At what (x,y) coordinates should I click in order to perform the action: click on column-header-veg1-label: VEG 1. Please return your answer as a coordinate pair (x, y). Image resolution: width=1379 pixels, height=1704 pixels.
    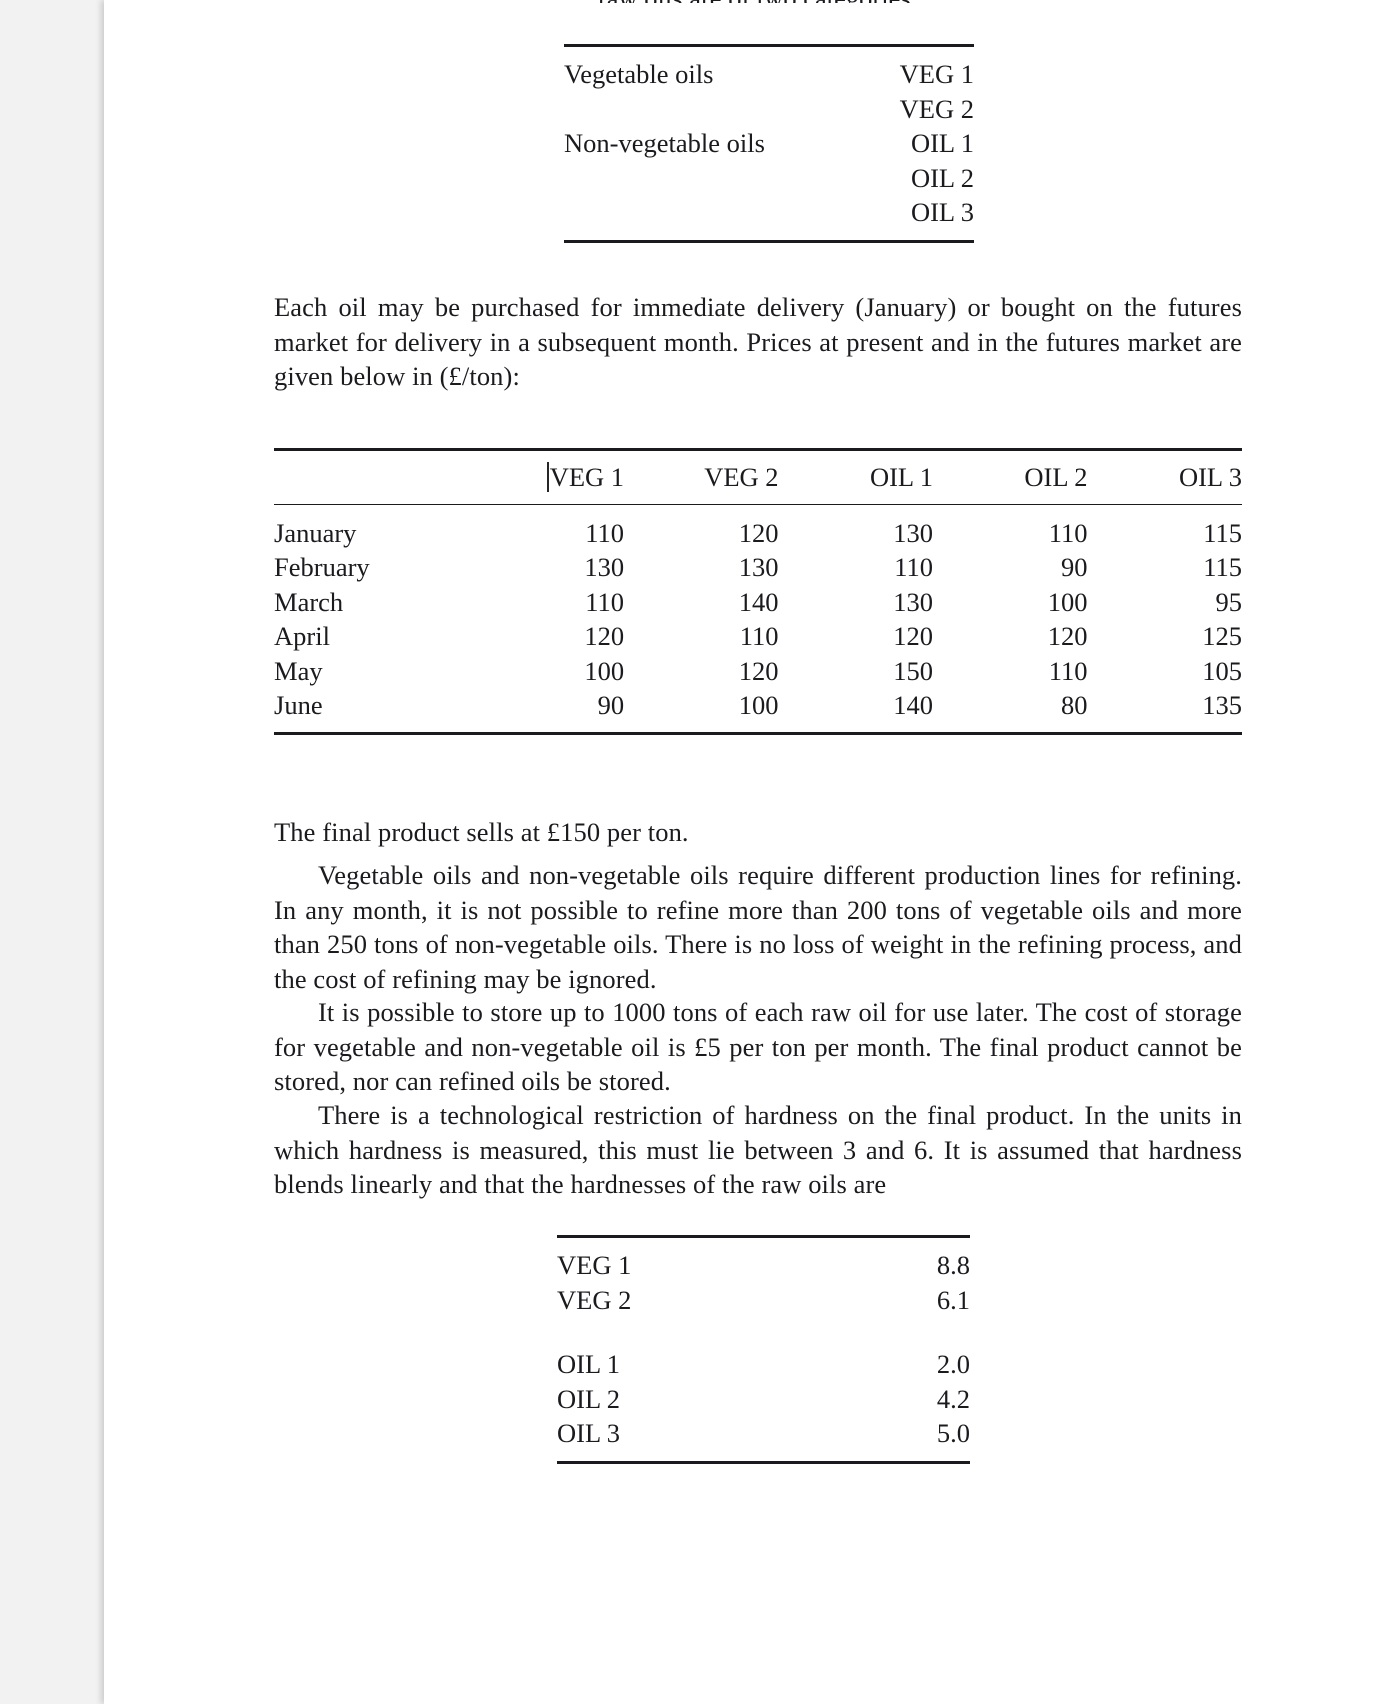
    Looking at the image, I should click on (587, 477).